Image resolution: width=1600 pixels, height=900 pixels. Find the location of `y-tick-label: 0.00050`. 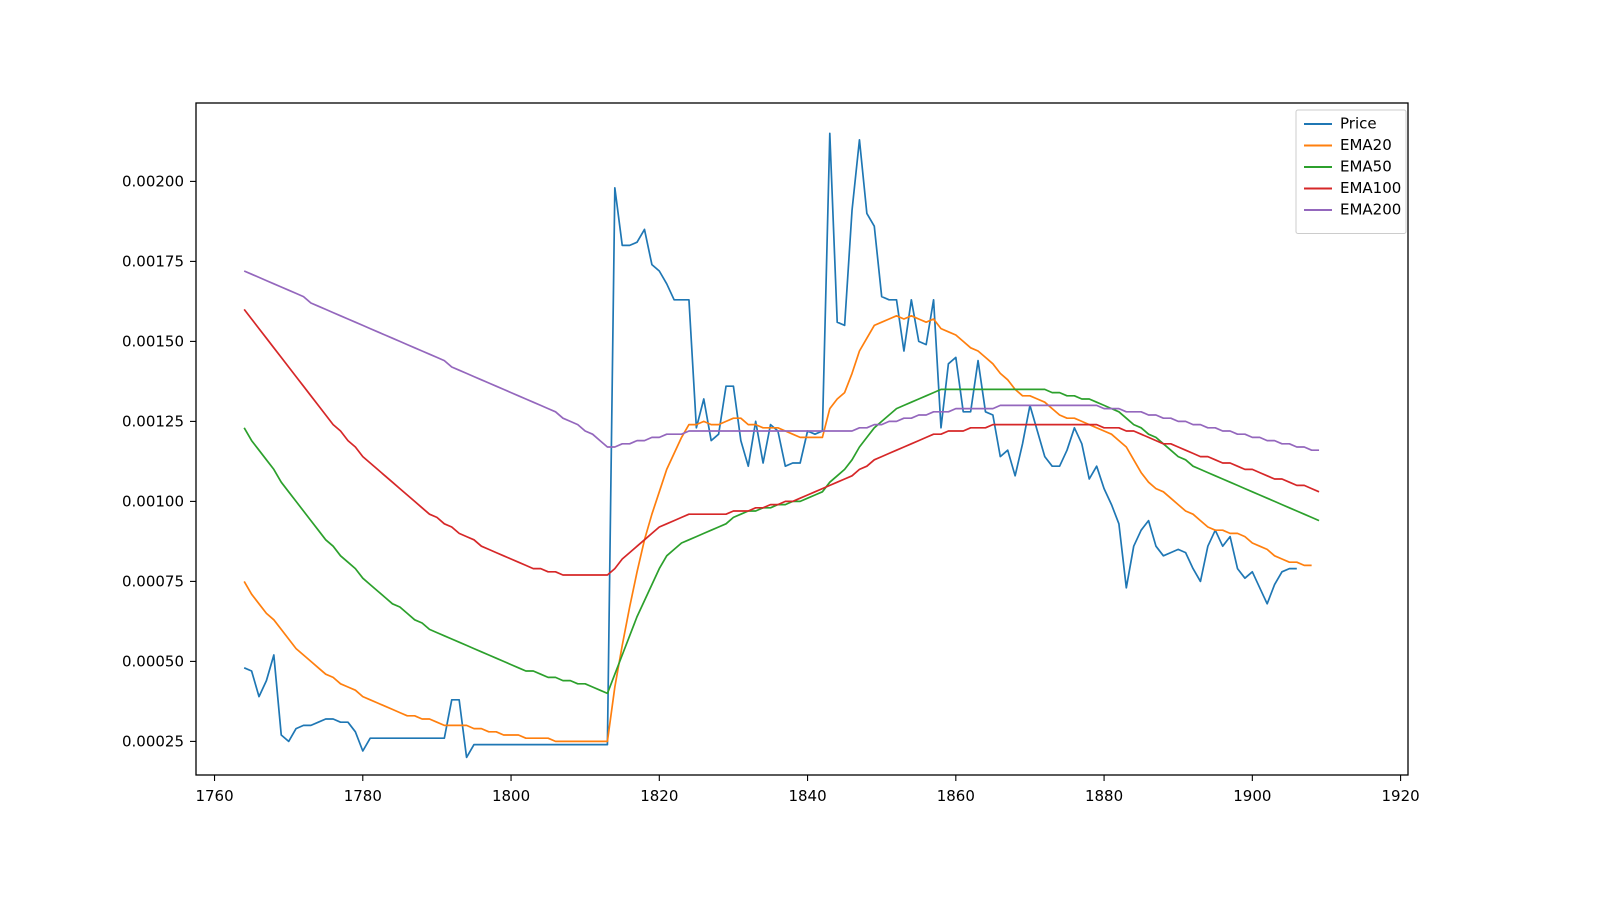

y-tick-label: 0.00050 is located at coordinates (153, 661).